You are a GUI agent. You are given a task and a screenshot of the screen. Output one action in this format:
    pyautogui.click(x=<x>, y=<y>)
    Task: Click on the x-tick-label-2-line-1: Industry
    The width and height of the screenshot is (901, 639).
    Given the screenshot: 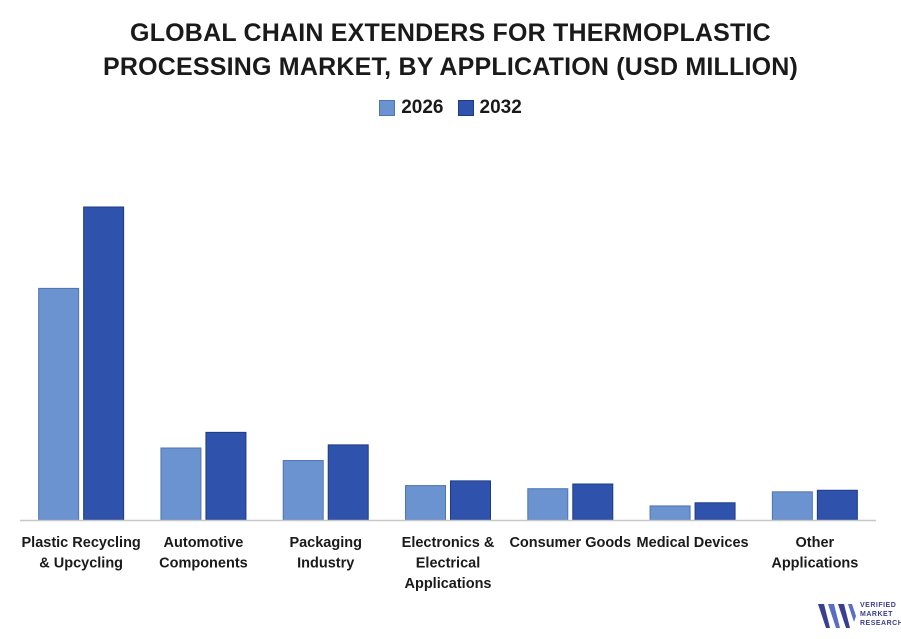 What is the action you would take?
    pyautogui.click(x=325, y=564)
    